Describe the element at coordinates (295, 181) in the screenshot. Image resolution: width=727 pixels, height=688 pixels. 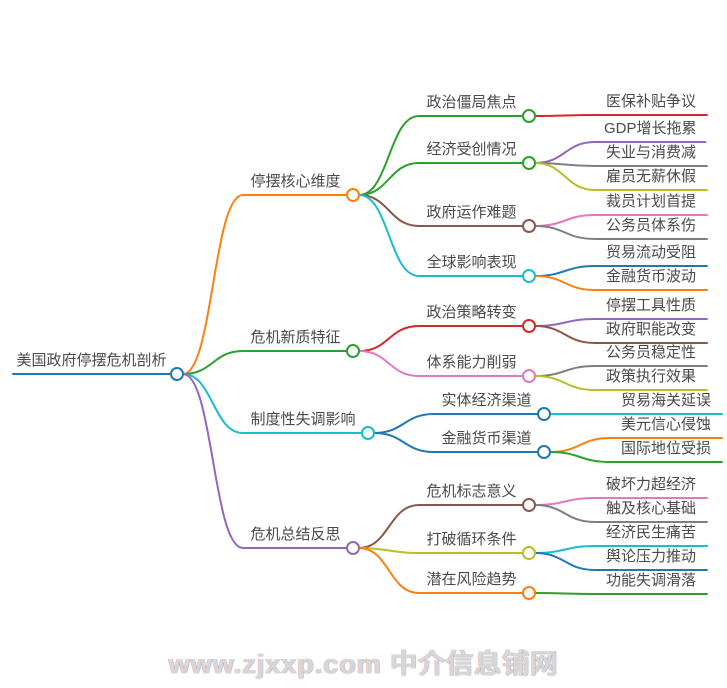
I see `mindmap-node-label: 停摆核心维度` at that location.